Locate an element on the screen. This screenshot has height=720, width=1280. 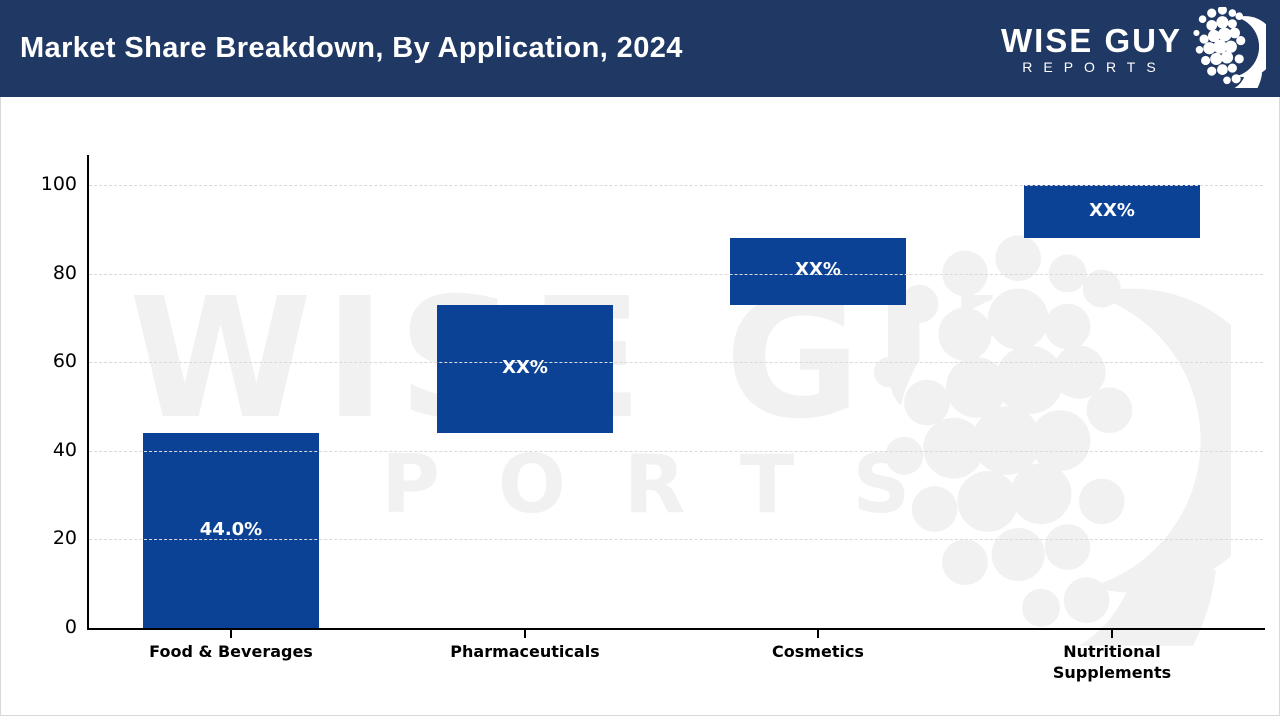
dot-head-icon is located at coordinates (1229, 47).